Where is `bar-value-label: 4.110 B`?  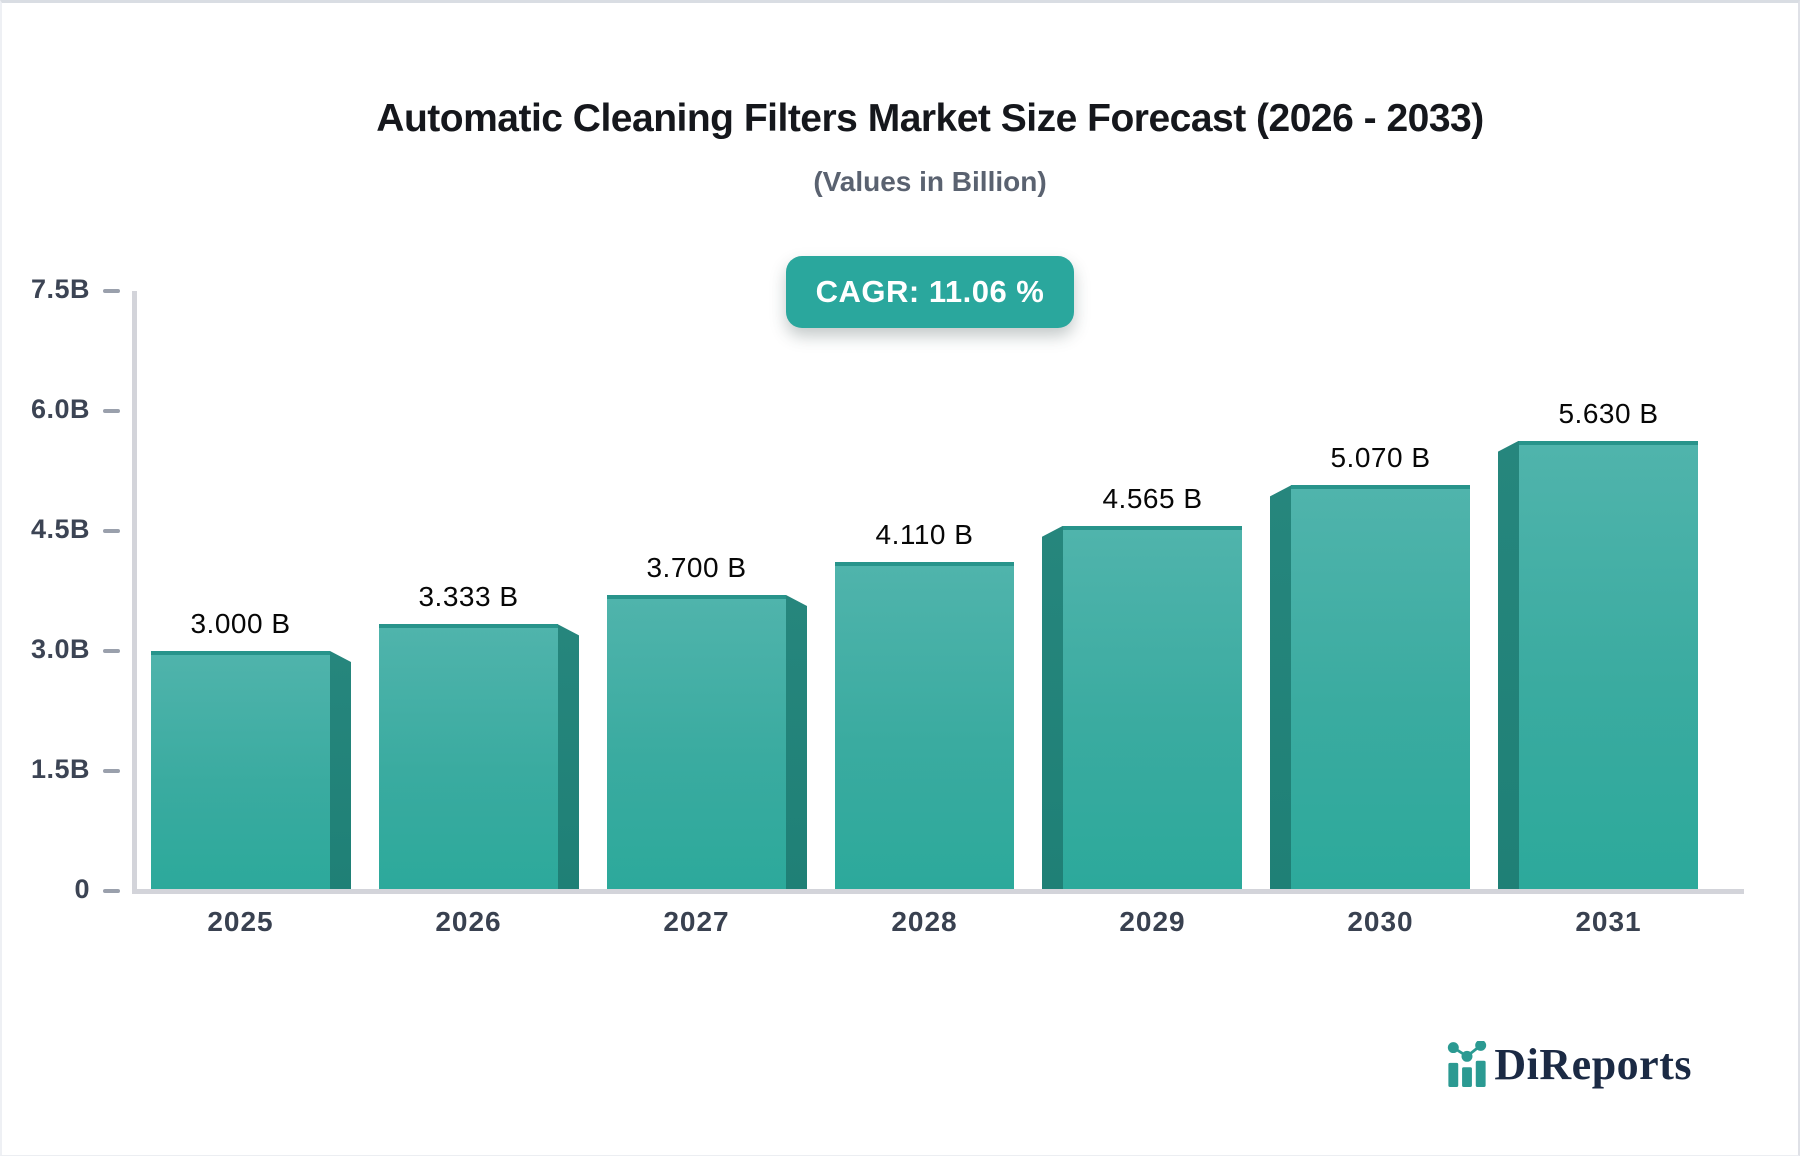 bar-value-label: 4.110 B is located at coordinates (924, 535).